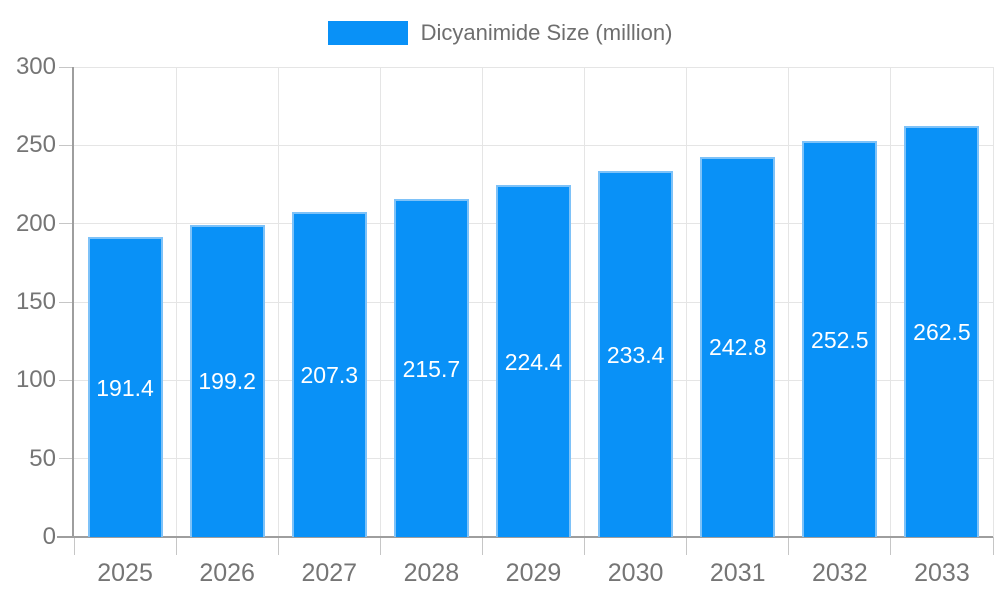 The width and height of the screenshot is (1000, 600). What do you see at coordinates (840, 573) in the screenshot?
I see `x-axis-label: 2032` at bounding box center [840, 573].